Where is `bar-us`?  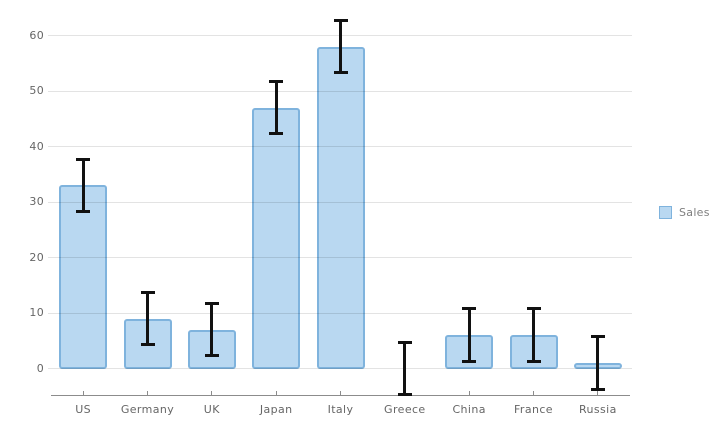
bar-us is located at coordinates (83, 277).